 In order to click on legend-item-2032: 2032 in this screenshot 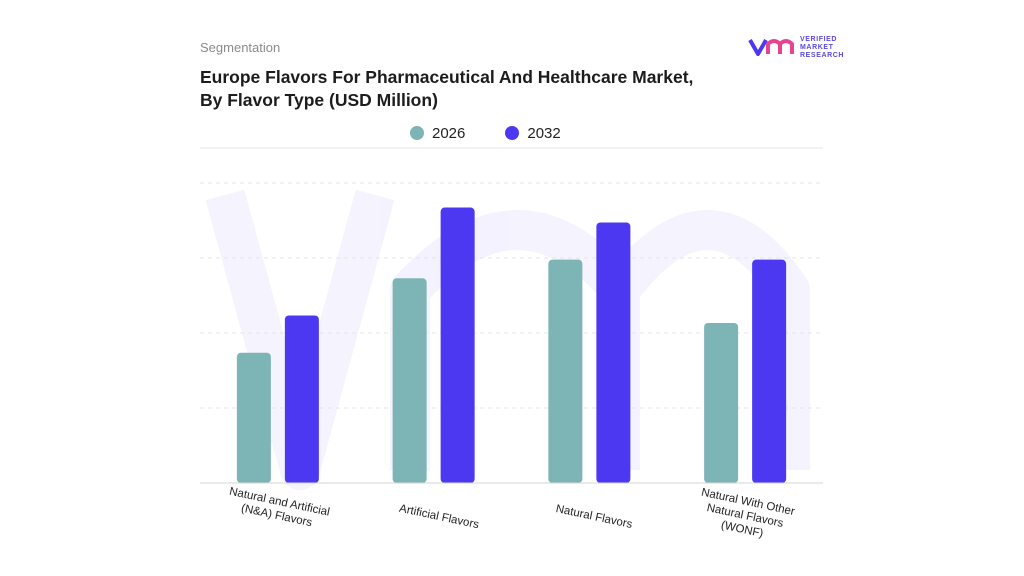, I will do `click(533, 133)`.